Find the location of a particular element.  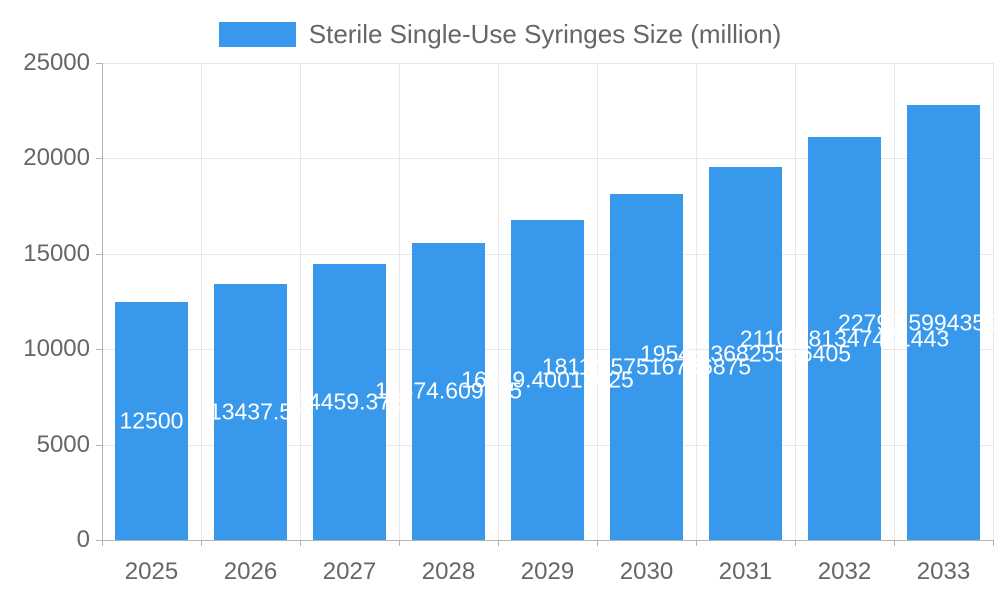

x-tick-label-2026: 2026 is located at coordinates (250, 571).